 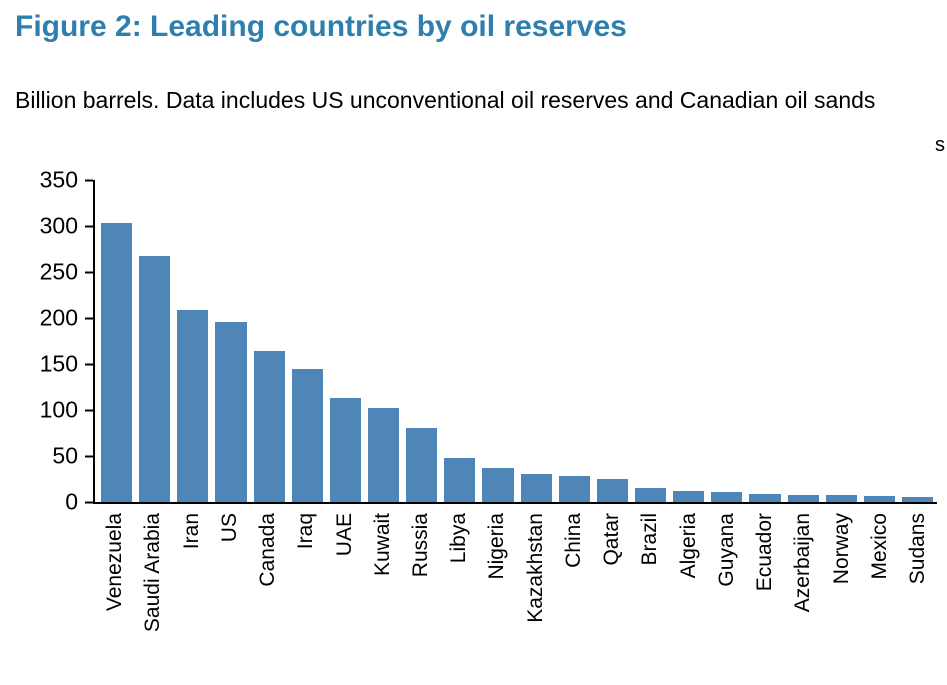 What do you see at coordinates (66, 410) in the screenshot?
I see `y-tick: 100` at bounding box center [66, 410].